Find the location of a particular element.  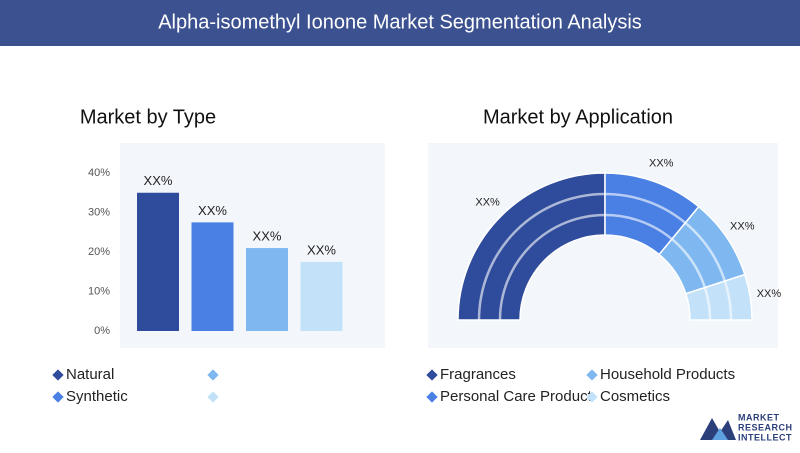

y-tick-label: 40% is located at coordinates (99, 173).